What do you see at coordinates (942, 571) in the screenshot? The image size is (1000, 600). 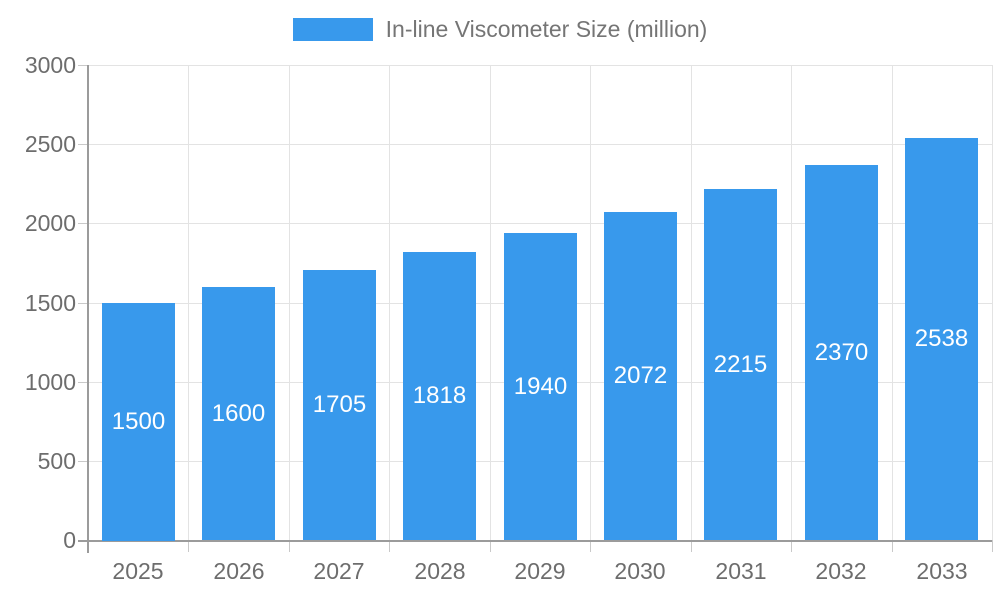 I see `xtick-label-2033: 2033` at bounding box center [942, 571].